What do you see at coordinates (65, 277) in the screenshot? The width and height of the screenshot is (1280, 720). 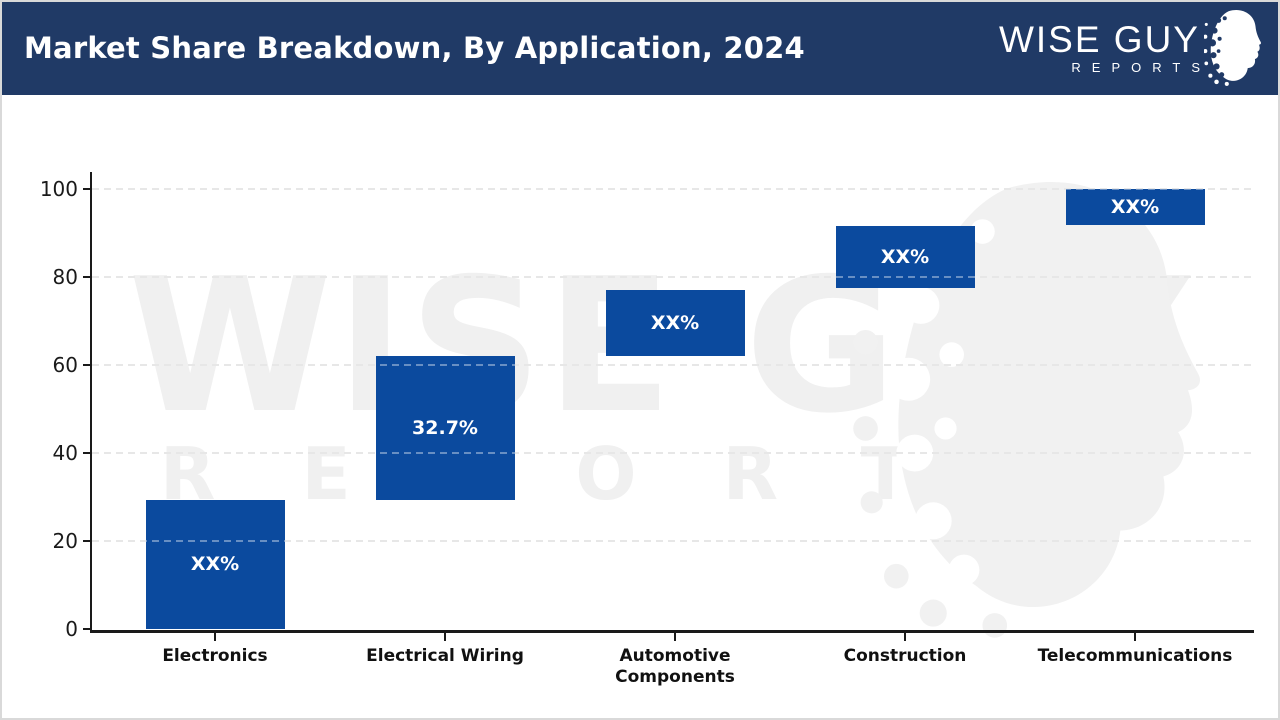 I see `y-tick-label-80: 80` at bounding box center [65, 277].